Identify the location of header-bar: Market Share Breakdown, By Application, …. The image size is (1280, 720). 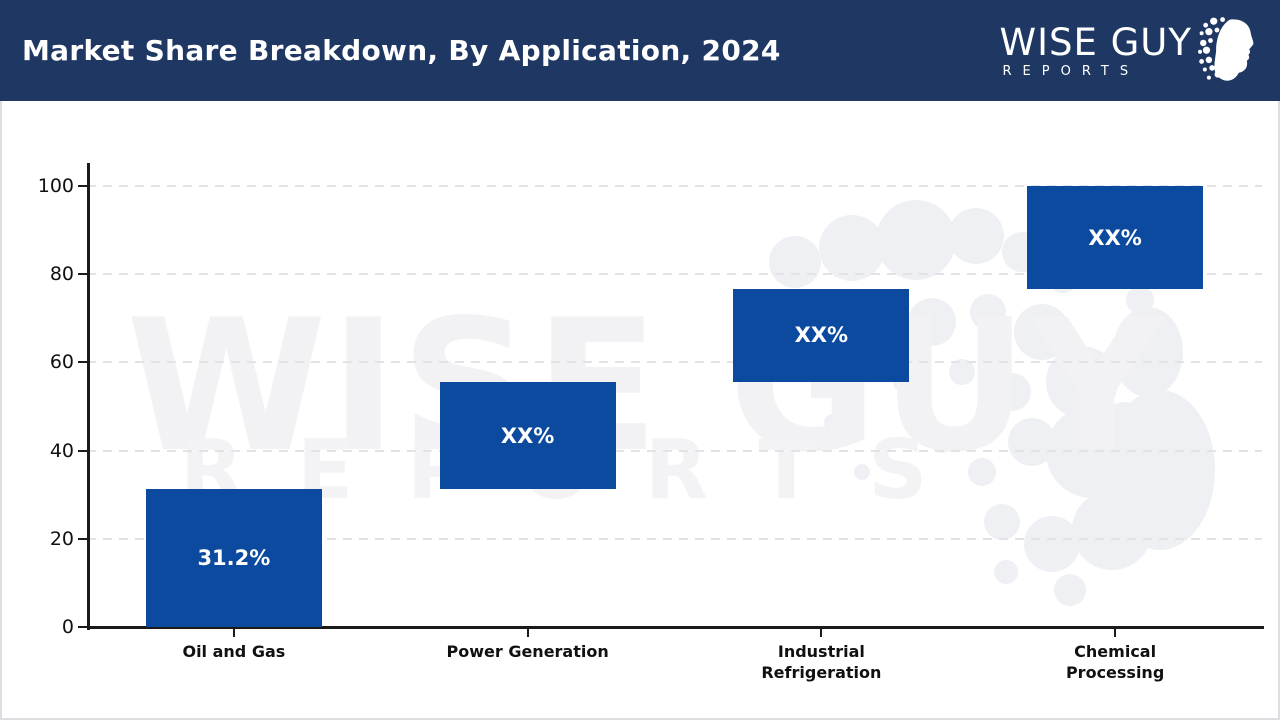
(640, 50).